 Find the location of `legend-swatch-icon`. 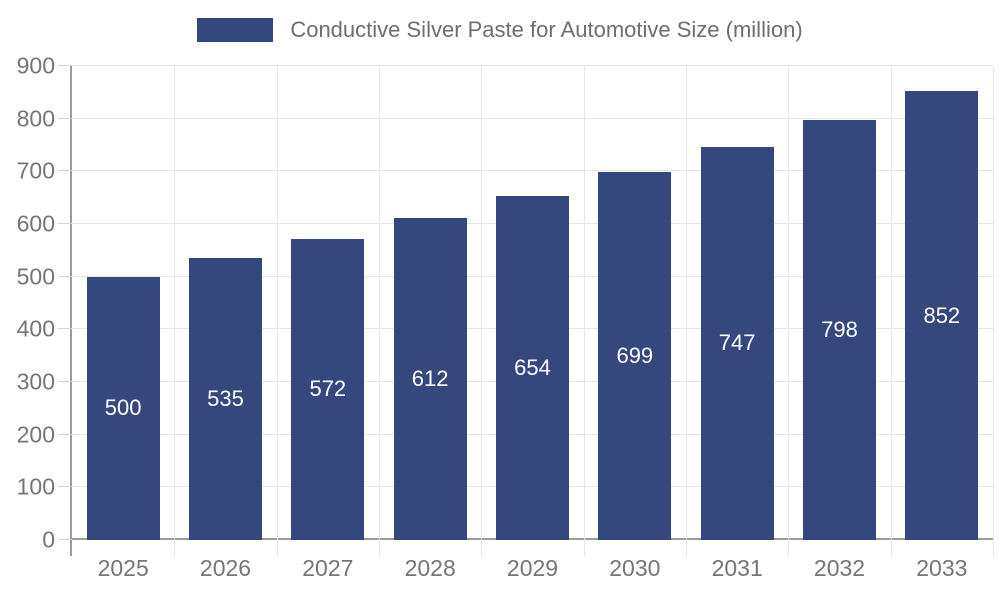

legend-swatch-icon is located at coordinates (235, 30).